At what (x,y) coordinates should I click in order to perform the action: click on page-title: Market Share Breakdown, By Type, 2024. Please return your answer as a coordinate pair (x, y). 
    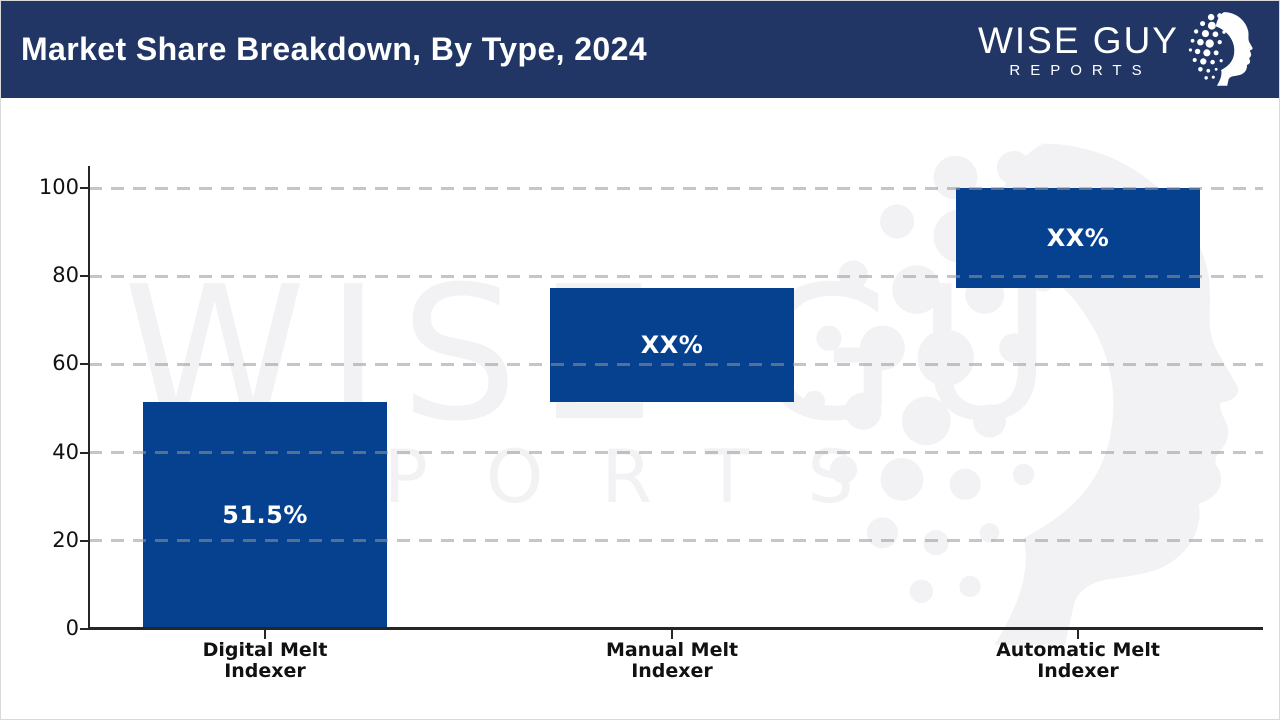
    Looking at the image, I should click on (334, 49).